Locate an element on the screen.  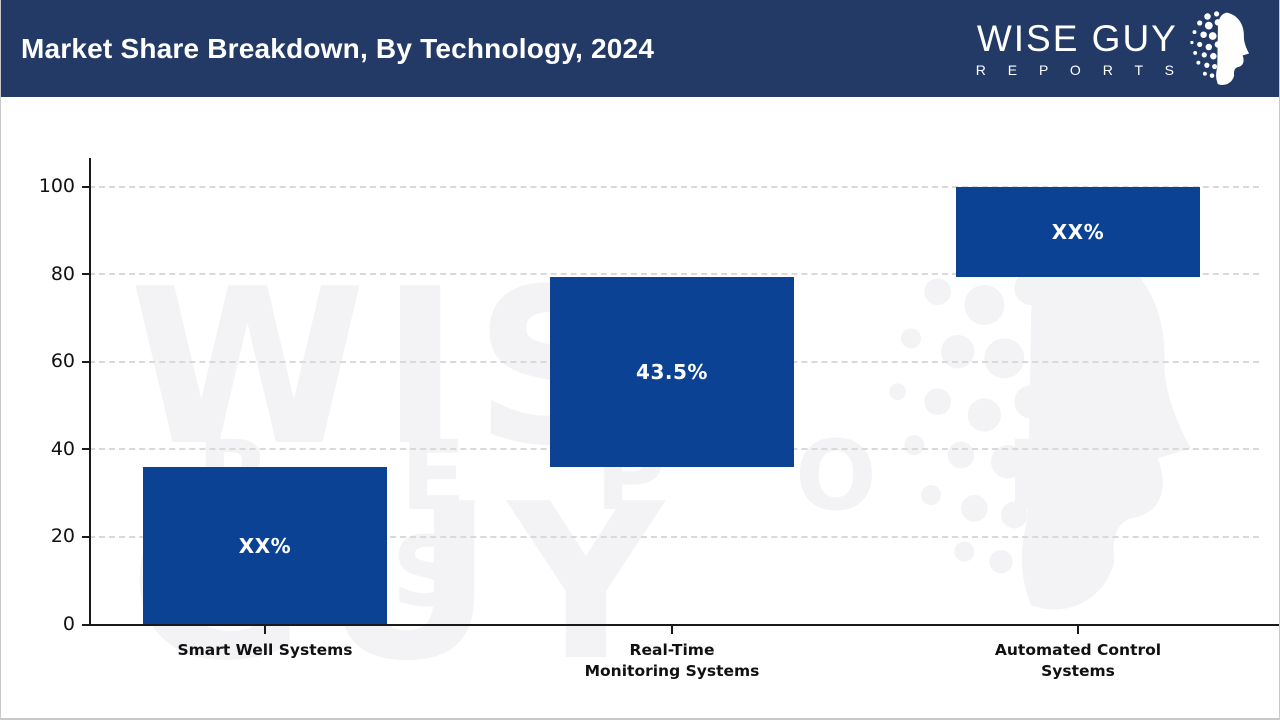
y-tick-label: 40 is located at coordinates (62, 449).